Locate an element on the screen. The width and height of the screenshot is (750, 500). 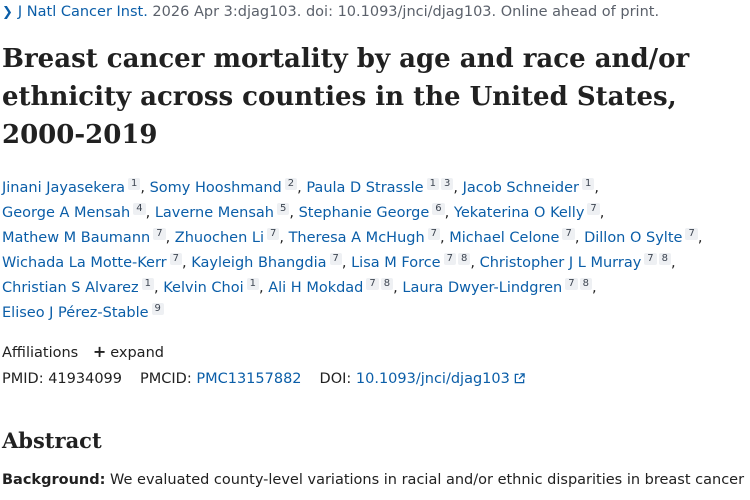
affiliations-label: Affiliations is located at coordinates (40, 353).